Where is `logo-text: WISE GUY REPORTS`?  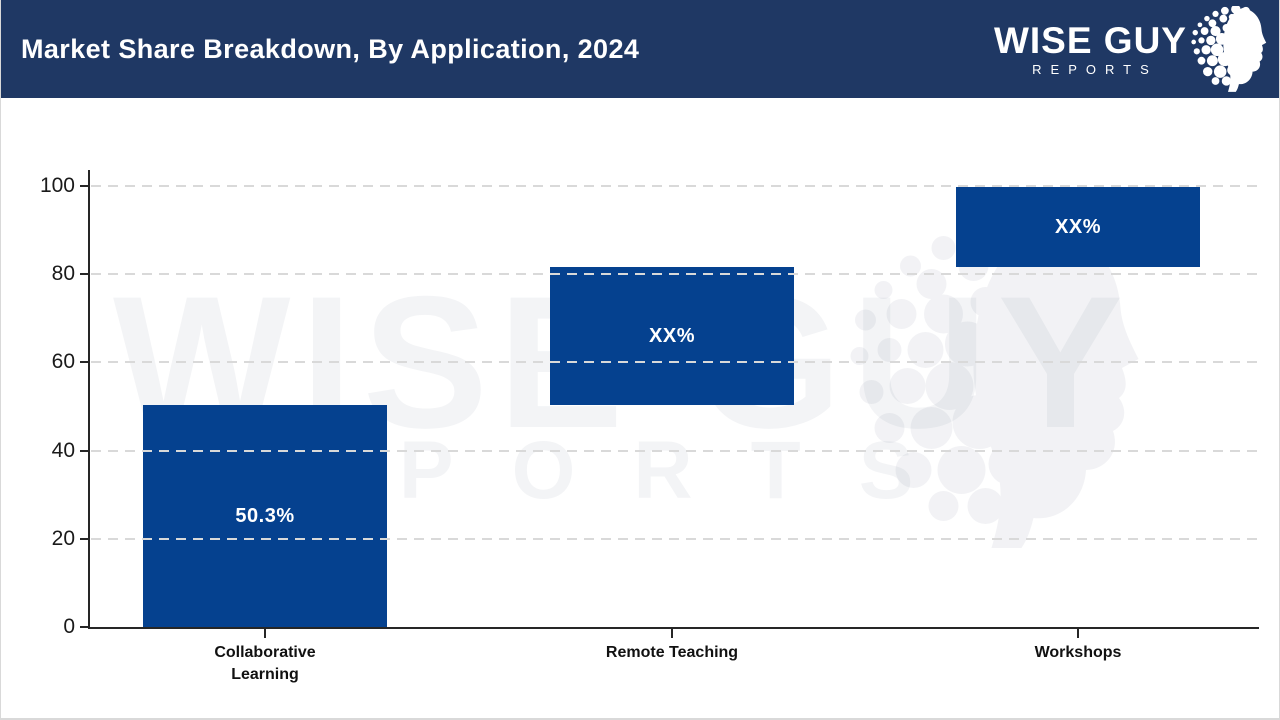
logo-text: WISE GUY REPORTS is located at coordinates (1090, 49).